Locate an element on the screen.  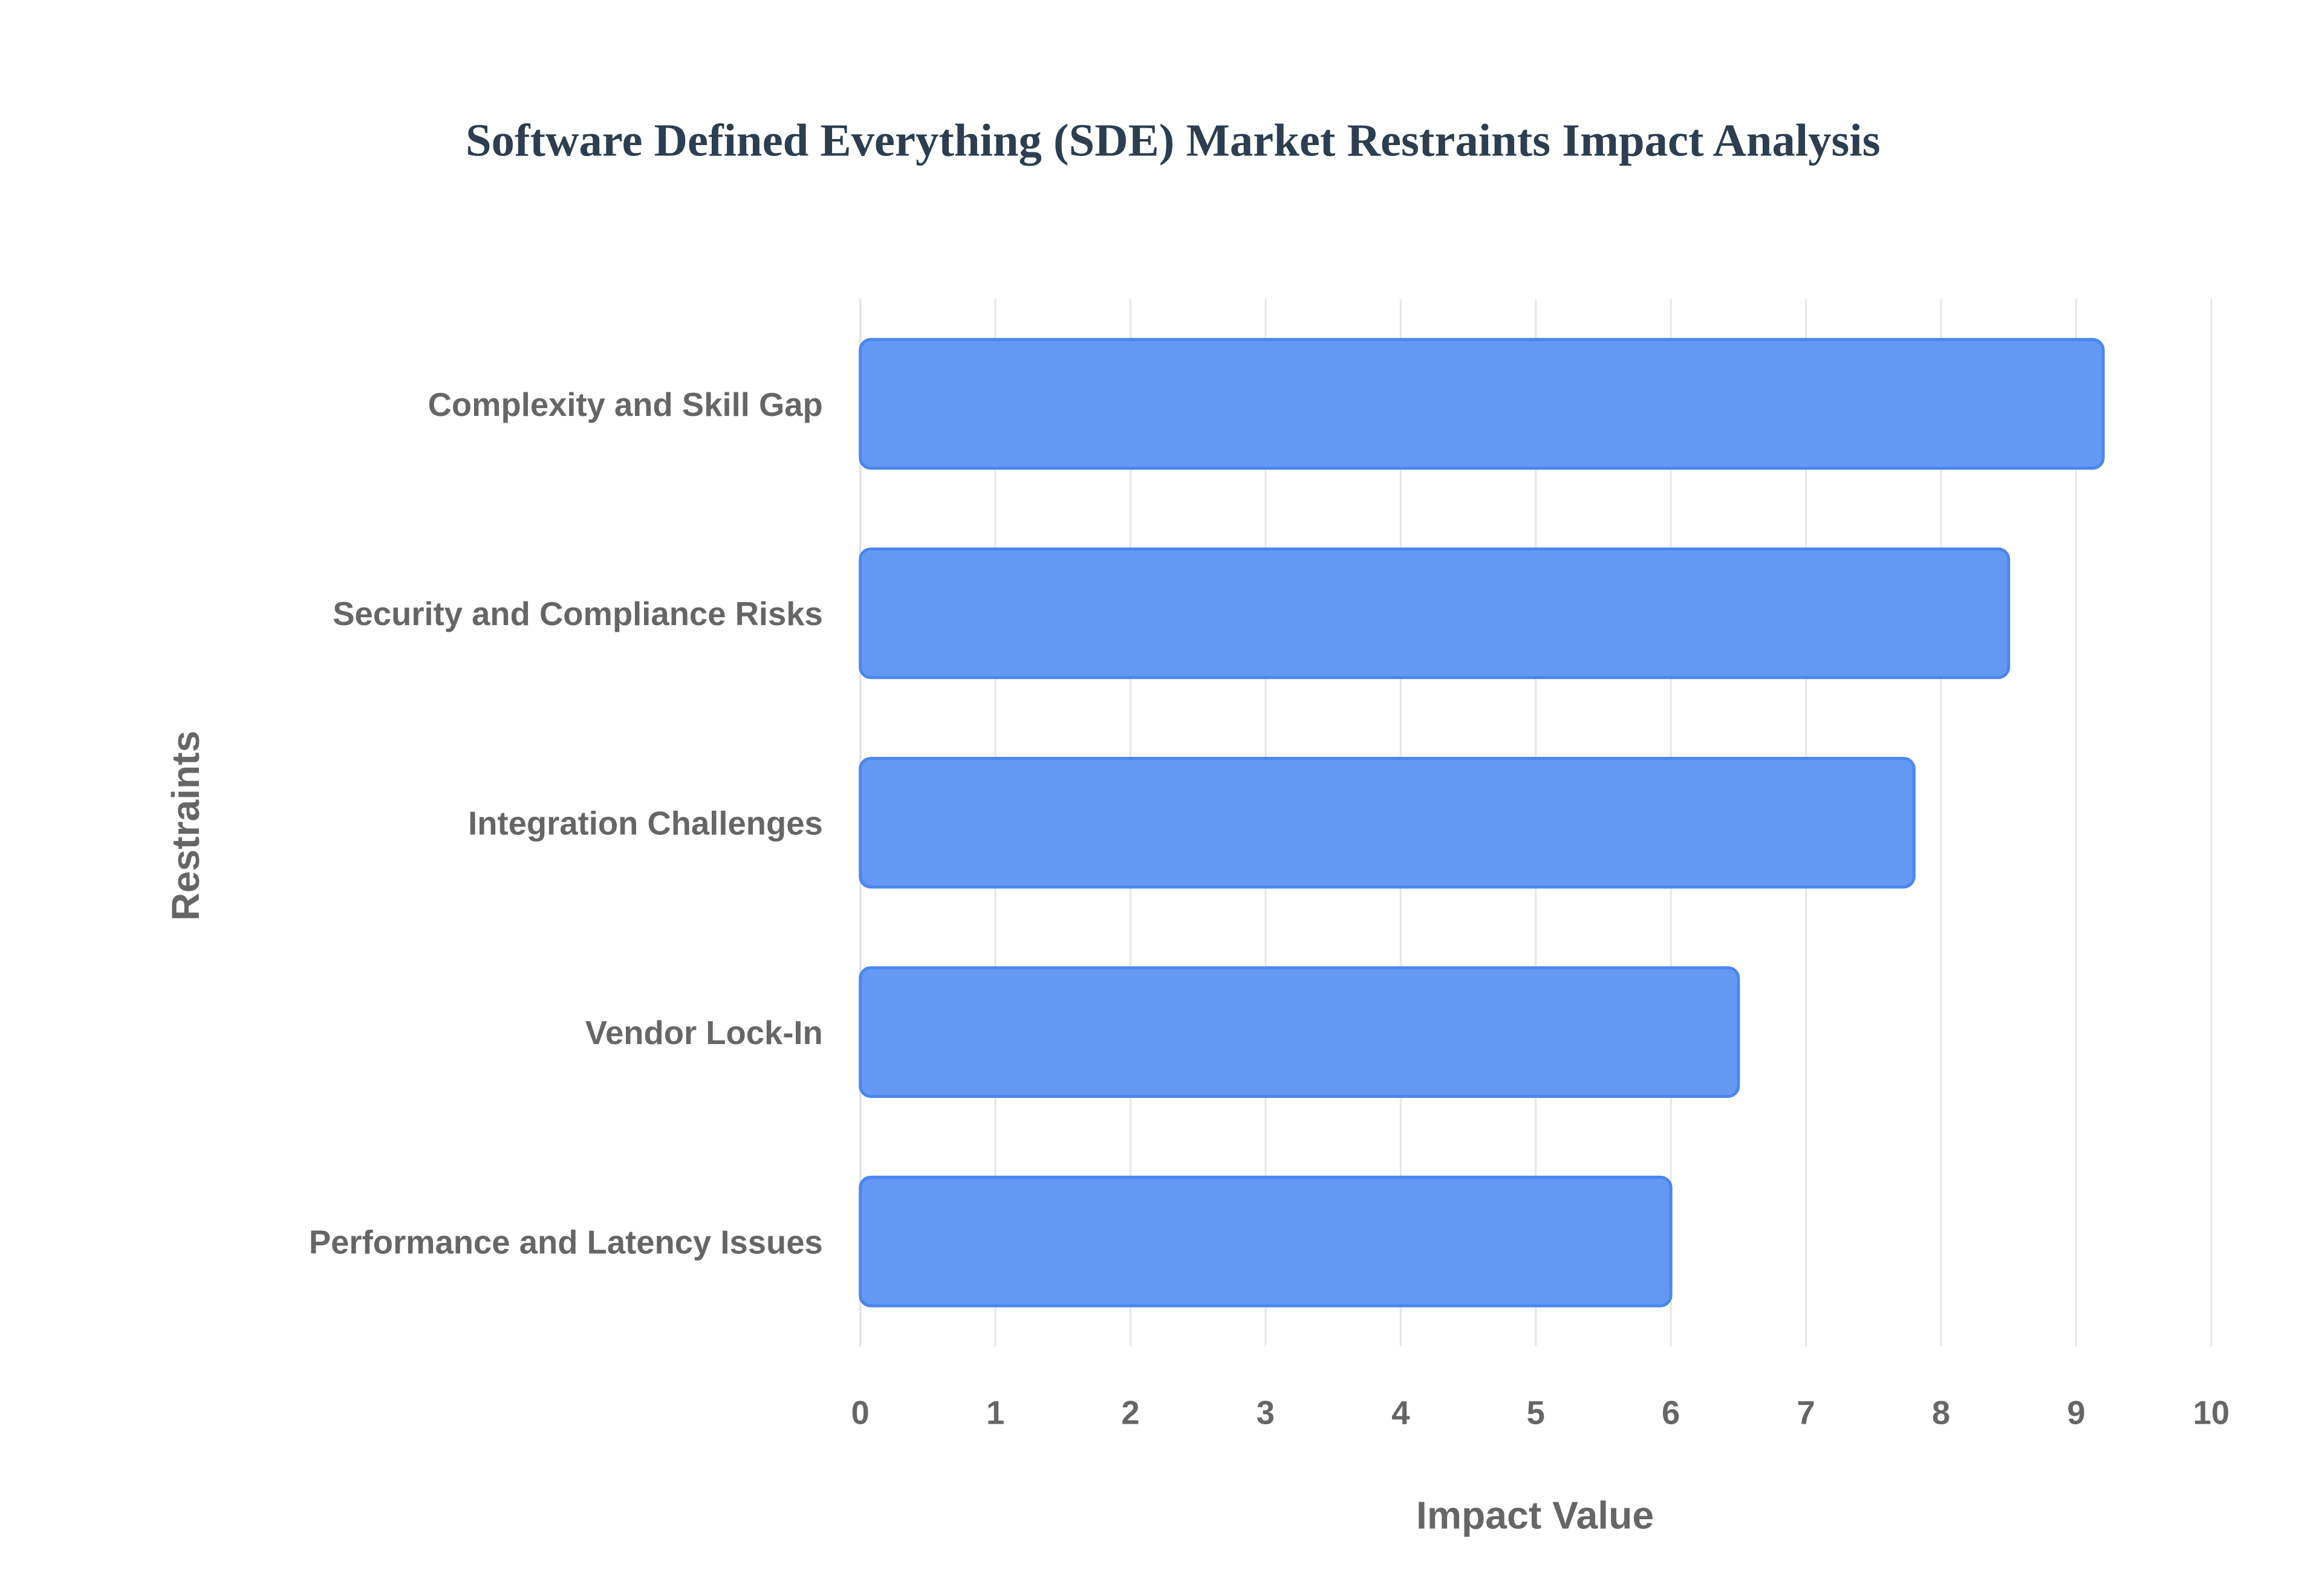
x-tick-label: 0 is located at coordinates (860, 1412).